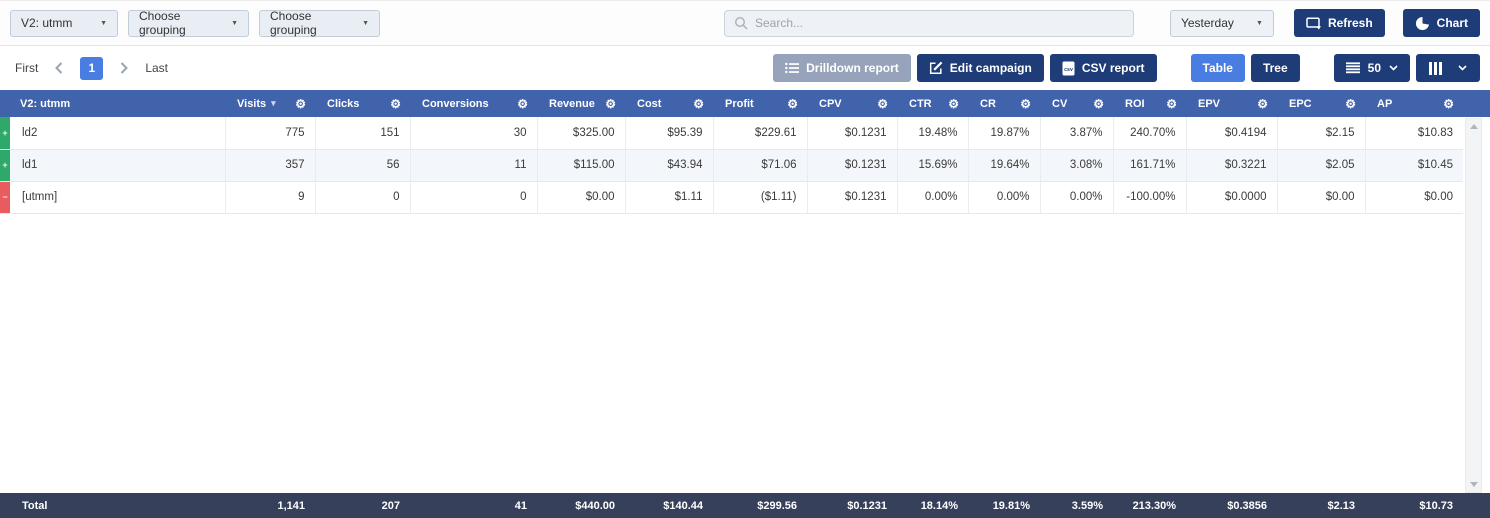  What do you see at coordinates (1473, 305) in the screenshot?
I see `vertical-scrollbar` at bounding box center [1473, 305].